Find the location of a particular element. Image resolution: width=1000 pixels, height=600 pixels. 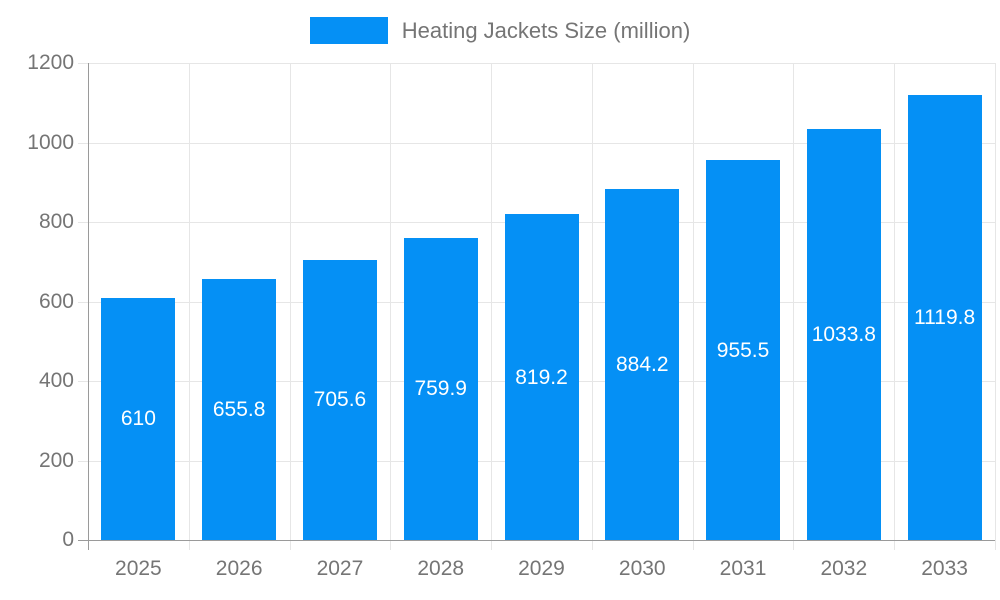

bar-value-label: 884.2 is located at coordinates (642, 364).